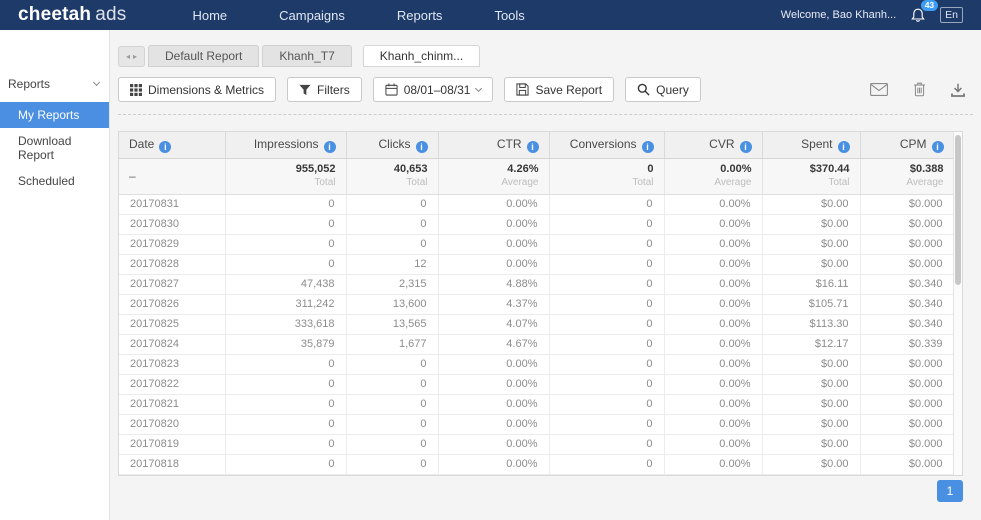 This screenshot has width=981, height=520. What do you see at coordinates (537, 264) in the screenshot?
I see `table-row: 20170828 0 12 0.00% 0 0.00% $0.00 $0.000` at bounding box center [537, 264].